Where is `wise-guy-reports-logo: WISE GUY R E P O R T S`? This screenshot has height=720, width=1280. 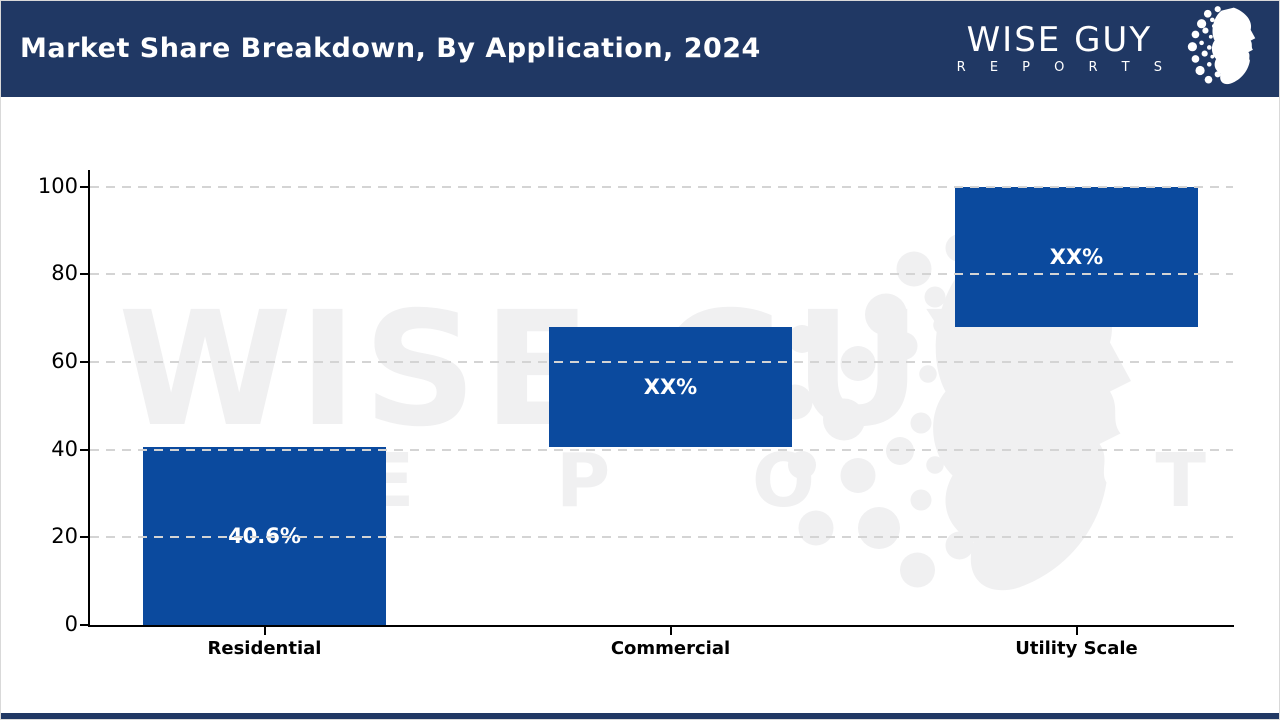 wise-guy-reports-logo: WISE GUY R E P O R T S is located at coordinates (1113, 49).